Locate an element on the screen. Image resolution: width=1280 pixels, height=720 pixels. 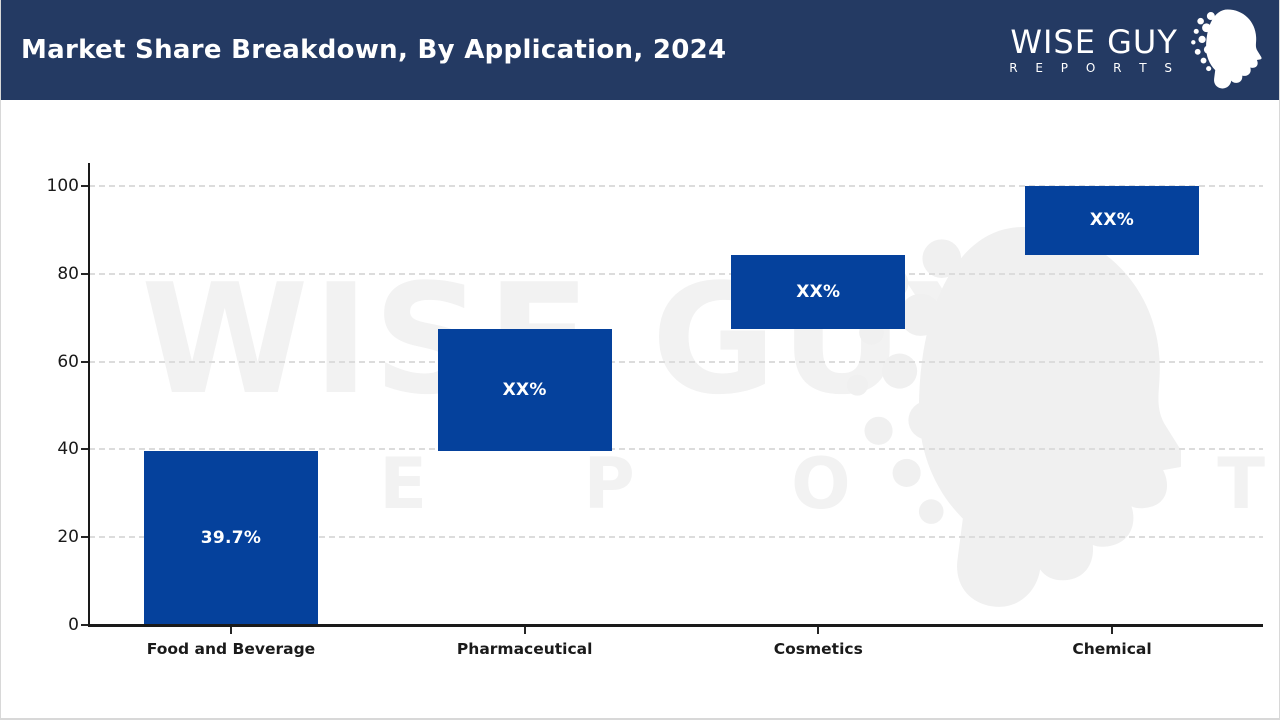
y-axis-spine is located at coordinates (89, 395).